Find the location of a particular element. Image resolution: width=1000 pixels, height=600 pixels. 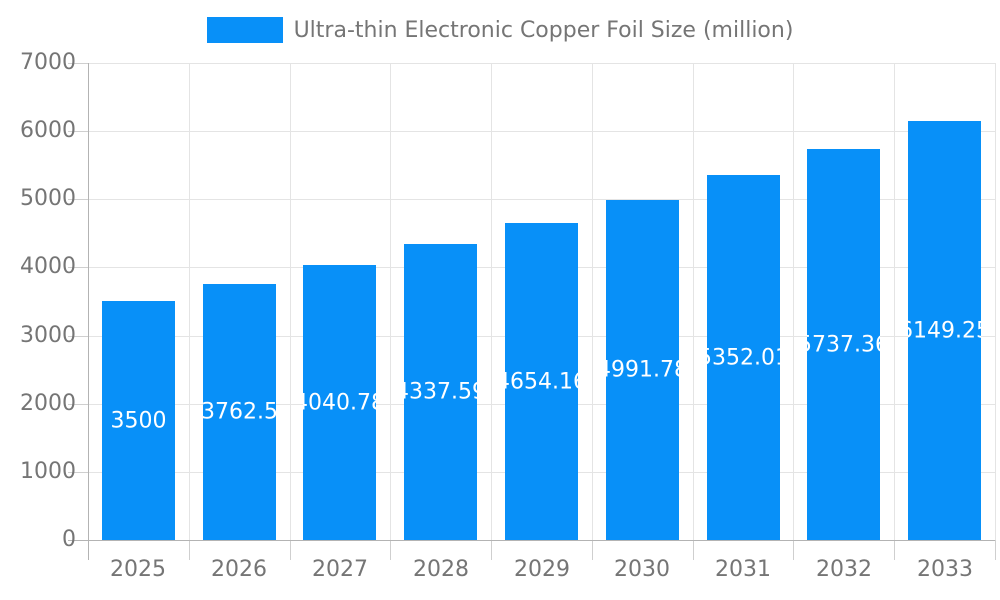

bar-2025: 3500 is located at coordinates (138, 420).